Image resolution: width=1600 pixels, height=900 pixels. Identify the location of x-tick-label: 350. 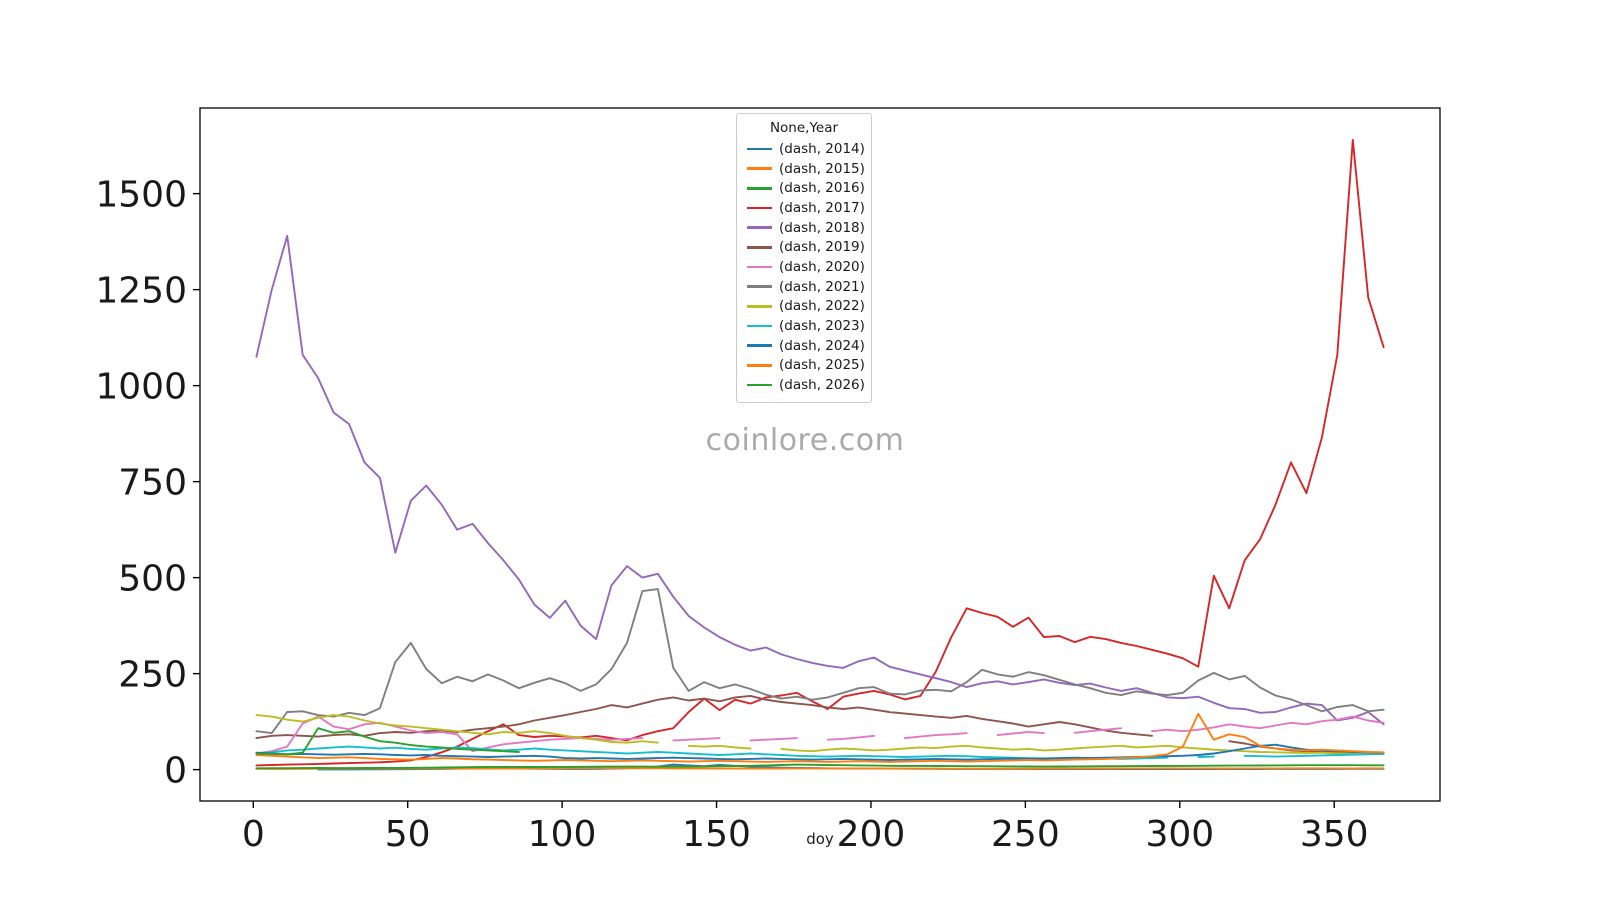
(1334, 834).